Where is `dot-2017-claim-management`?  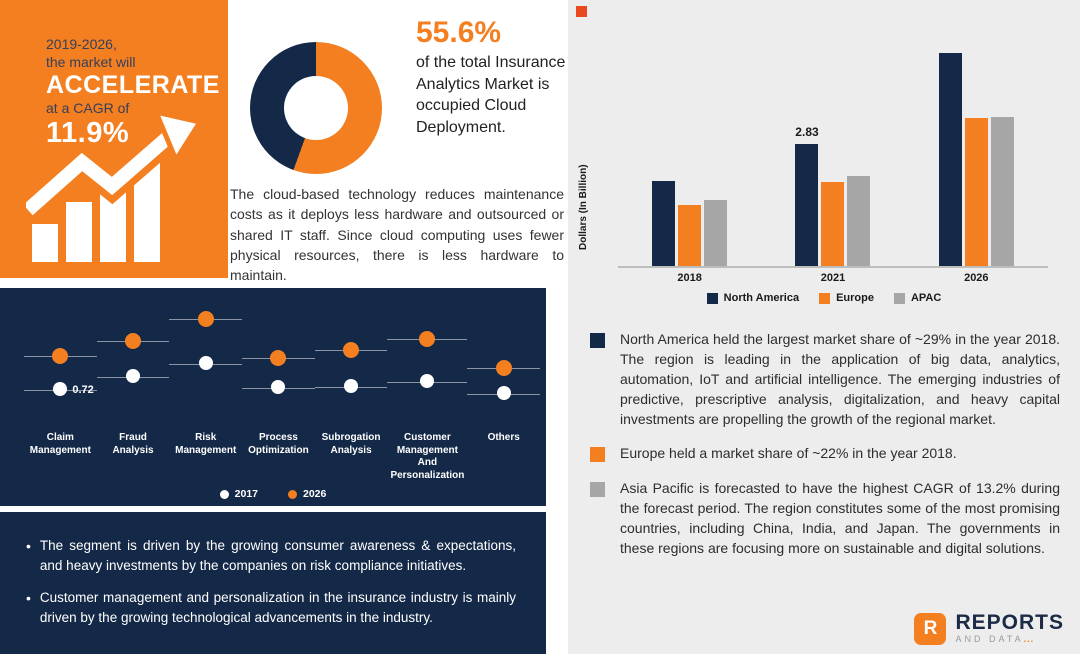 dot-2017-claim-management is located at coordinates (60, 389).